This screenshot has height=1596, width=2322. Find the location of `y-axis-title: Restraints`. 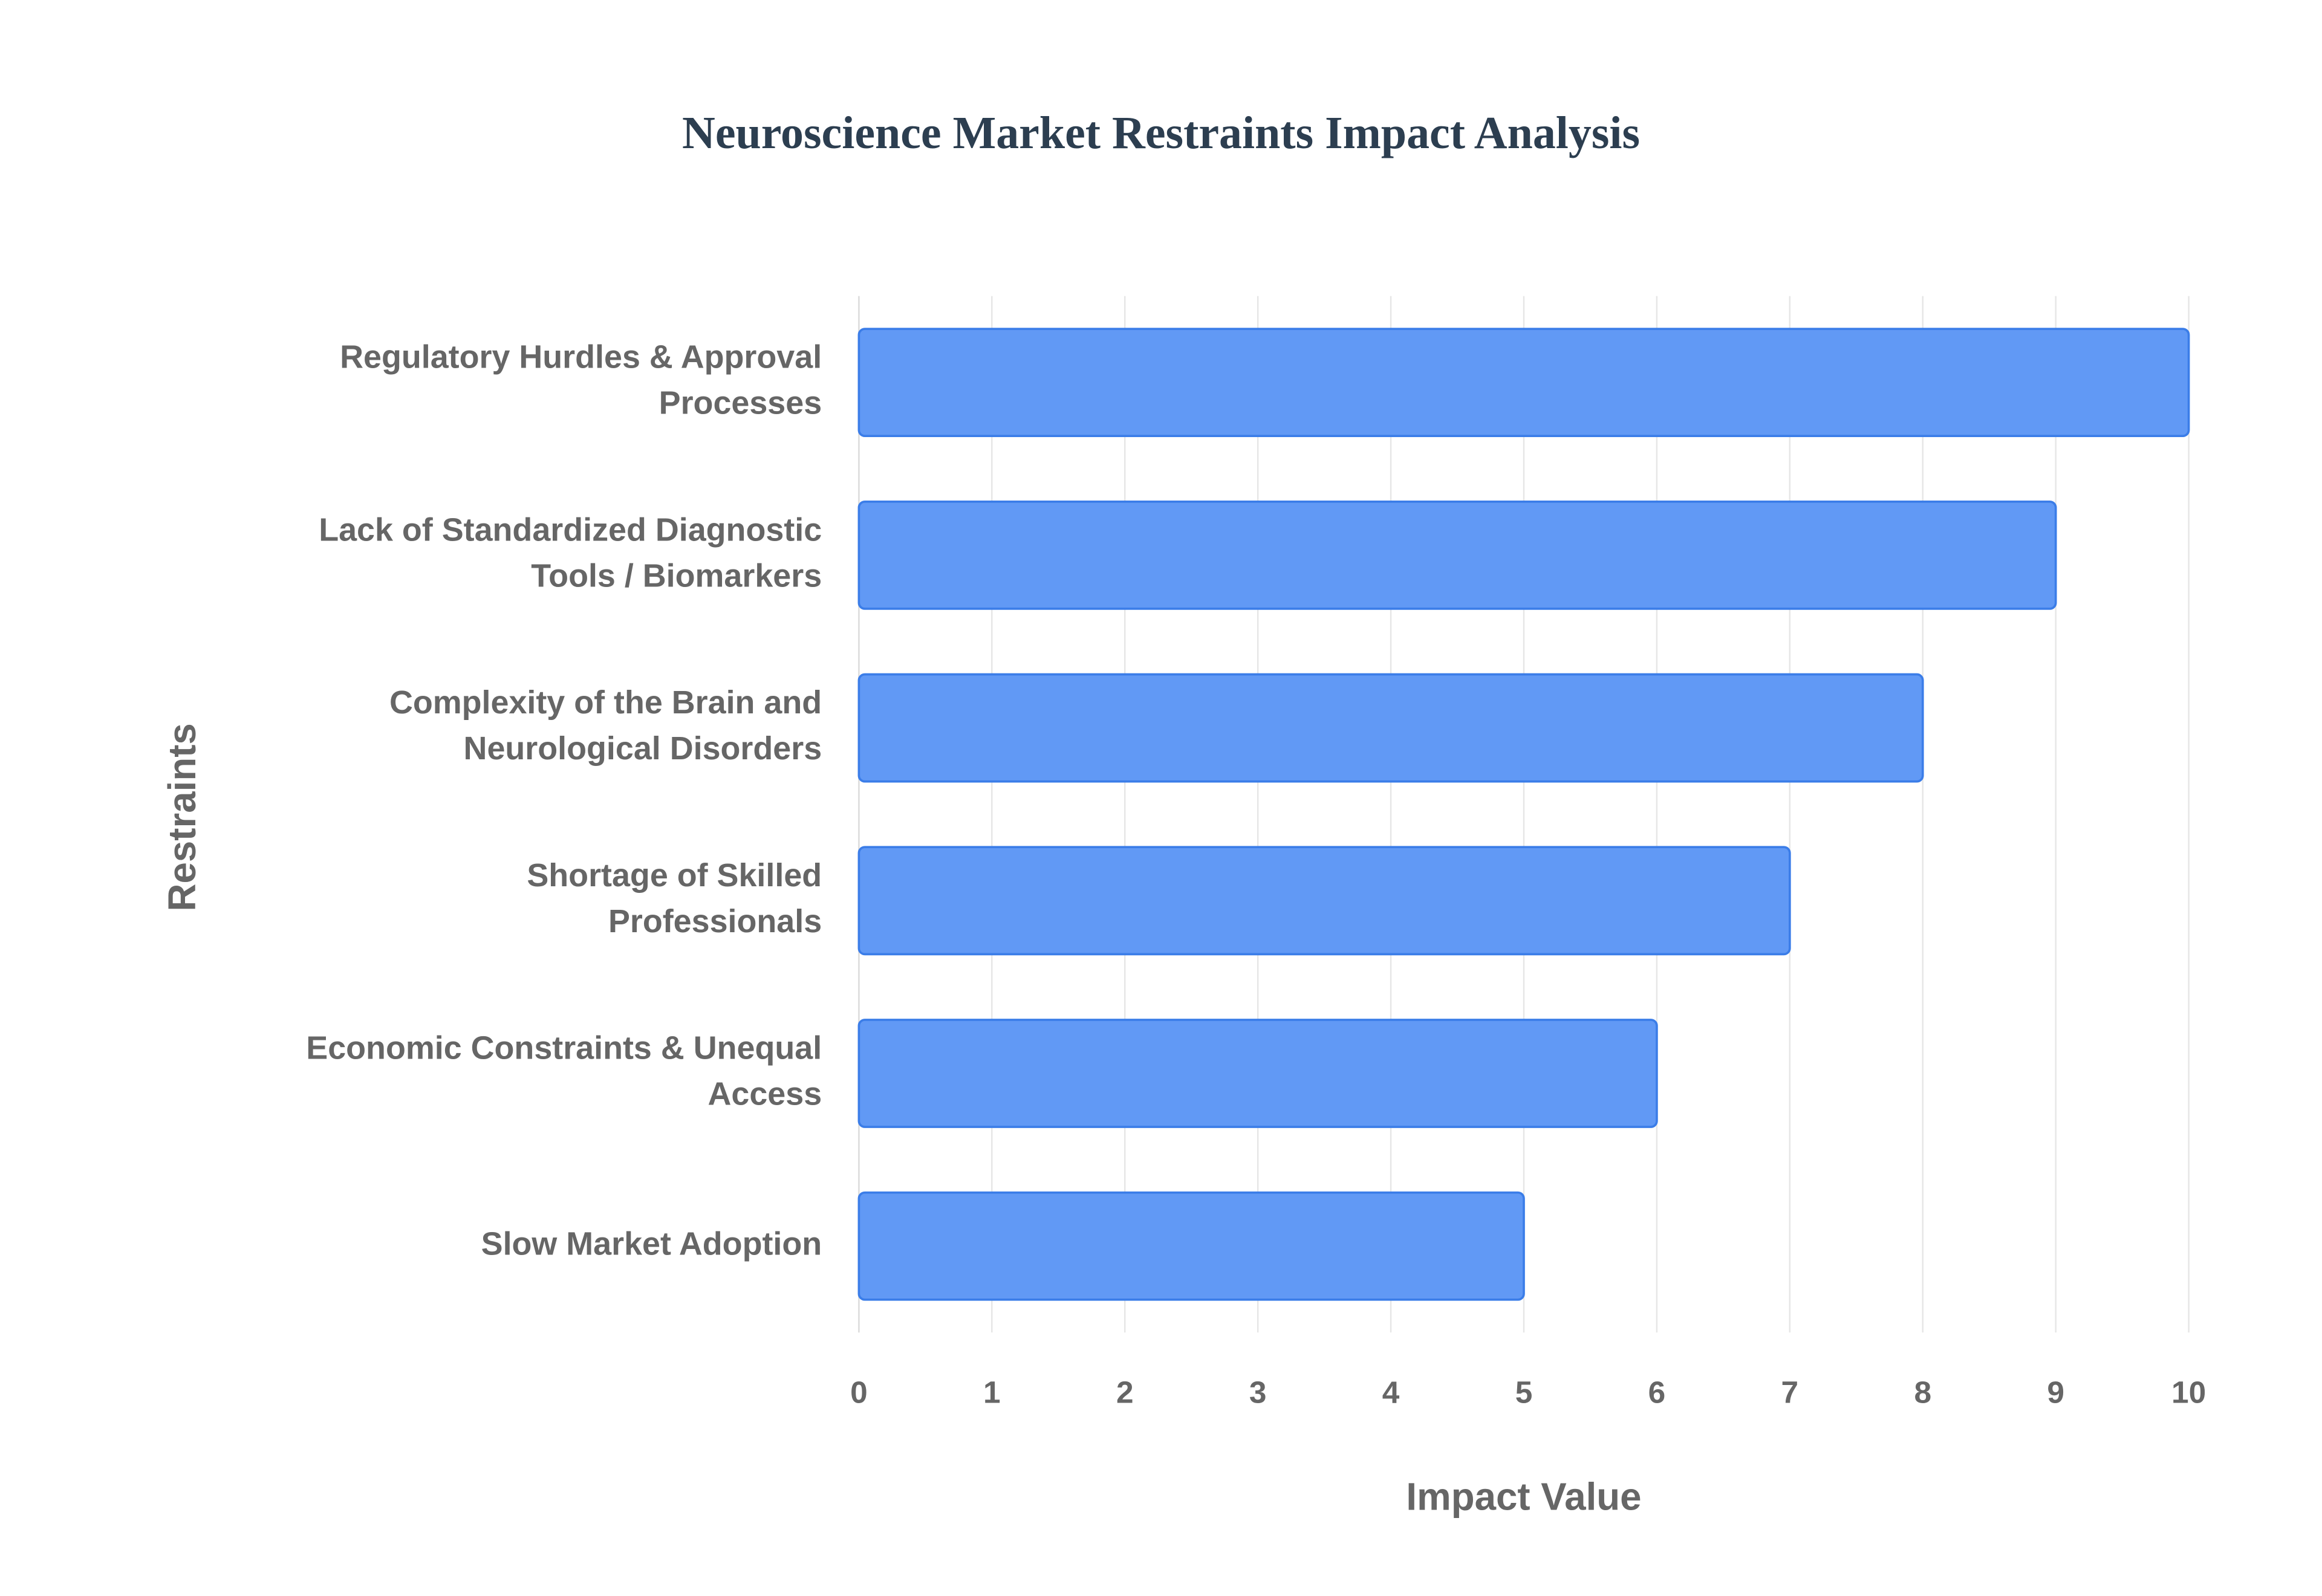

y-axis-title: Restraints is located at coordinates (182, 817).